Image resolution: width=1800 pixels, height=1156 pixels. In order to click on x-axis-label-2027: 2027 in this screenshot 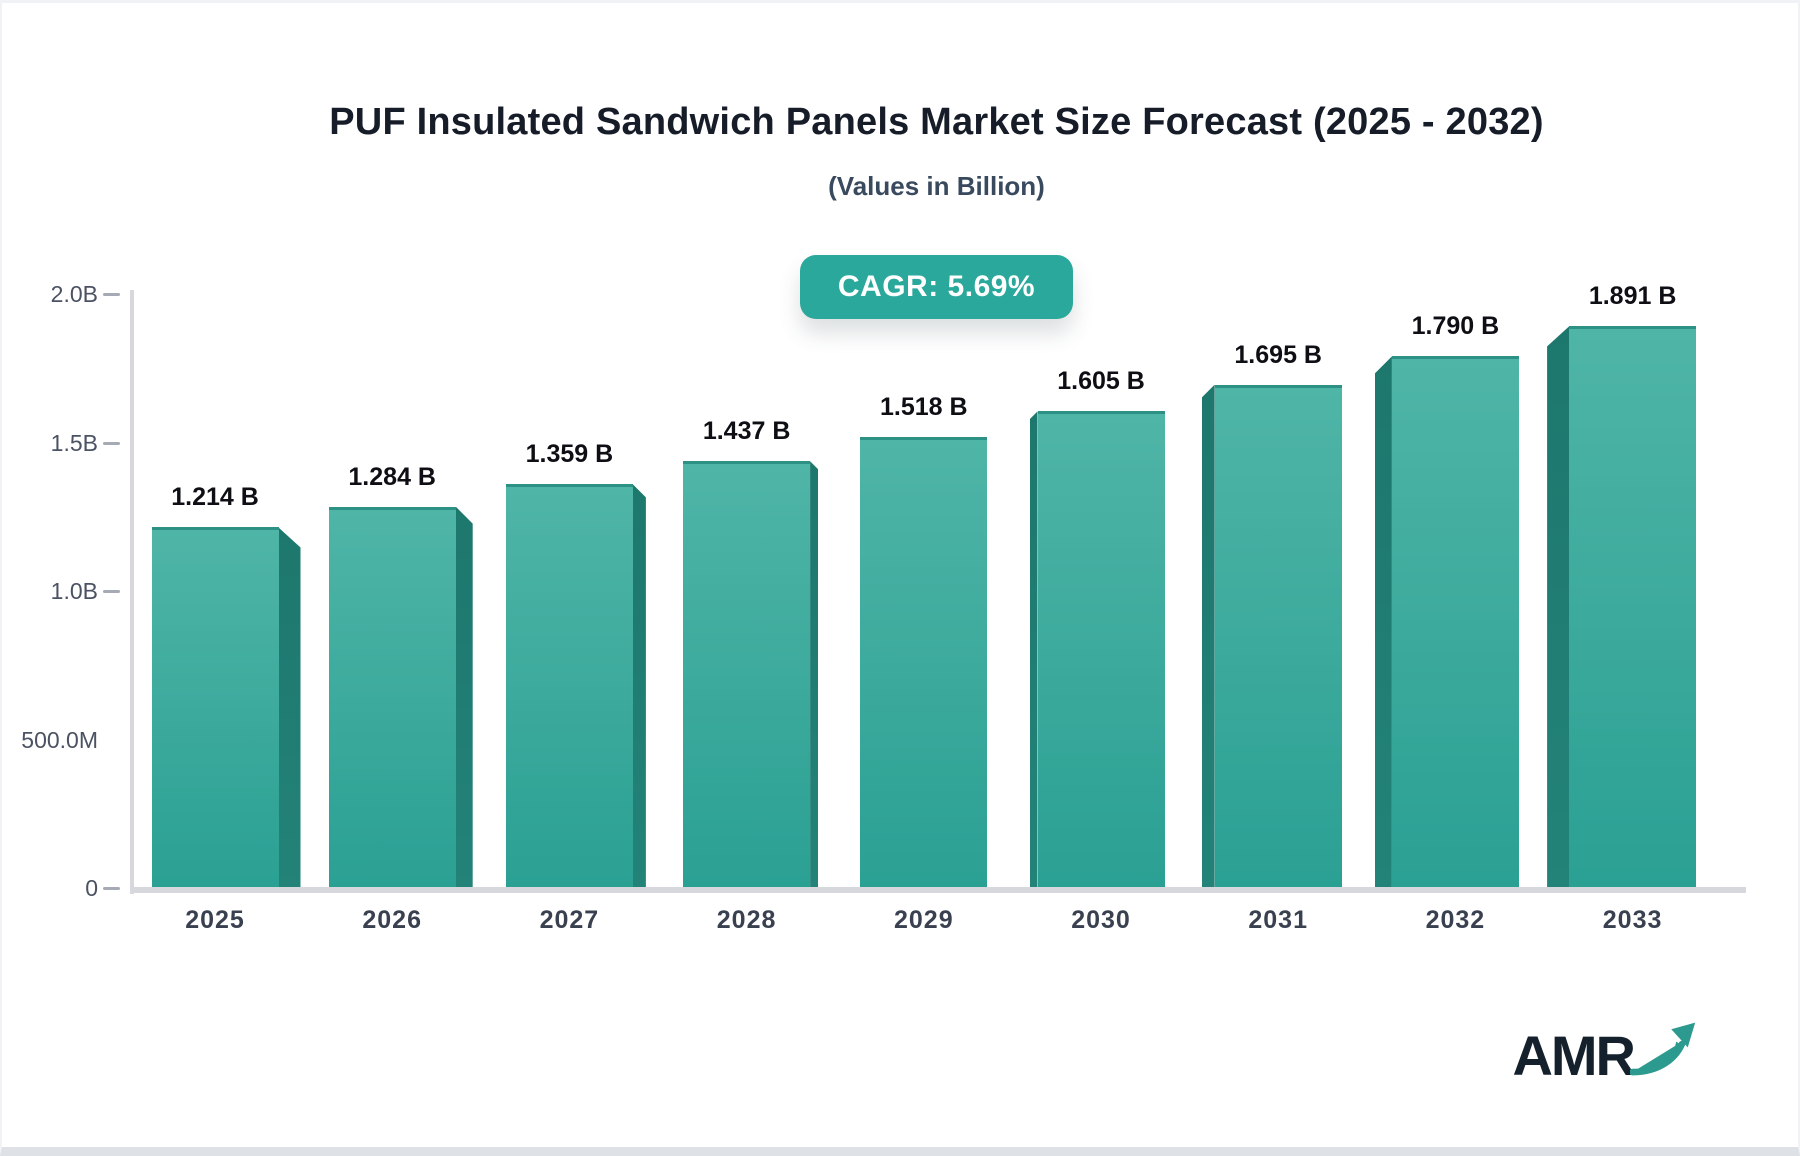, I will do `click(569, 920)`.